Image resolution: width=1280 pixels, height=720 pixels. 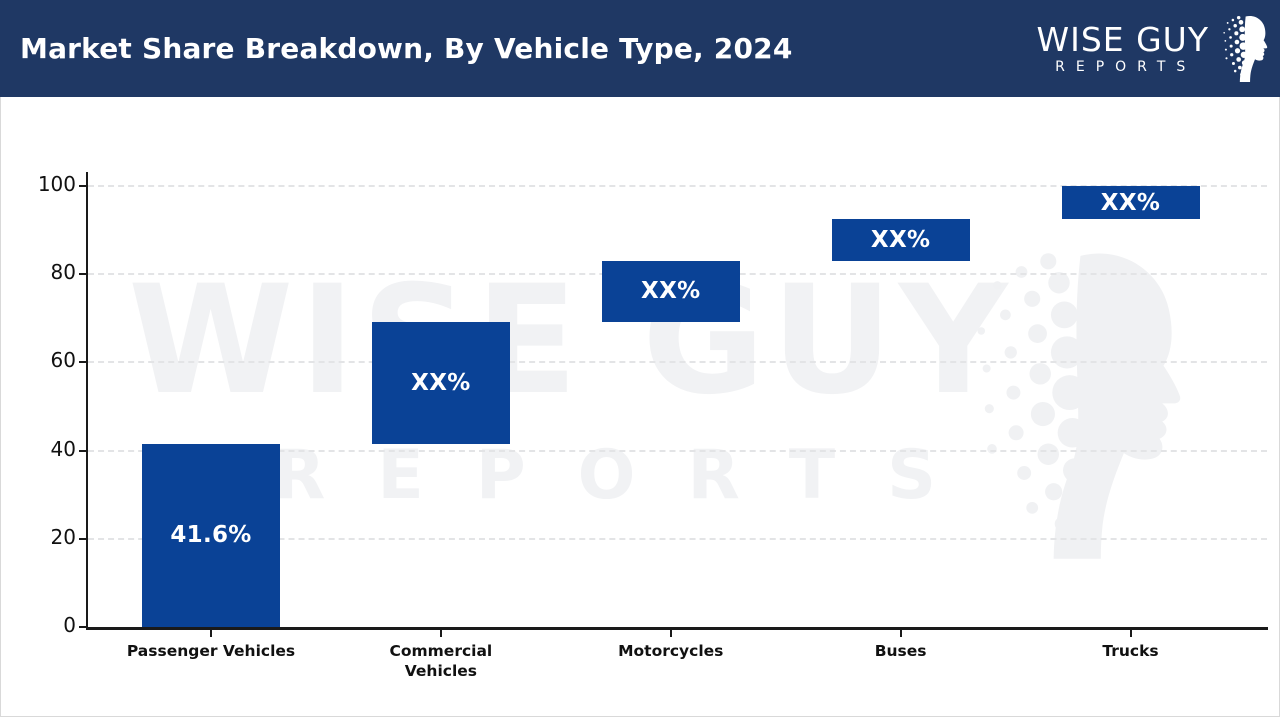 I want to click on y-axis-tick-label-0: 0, so click(x=69, y=625).